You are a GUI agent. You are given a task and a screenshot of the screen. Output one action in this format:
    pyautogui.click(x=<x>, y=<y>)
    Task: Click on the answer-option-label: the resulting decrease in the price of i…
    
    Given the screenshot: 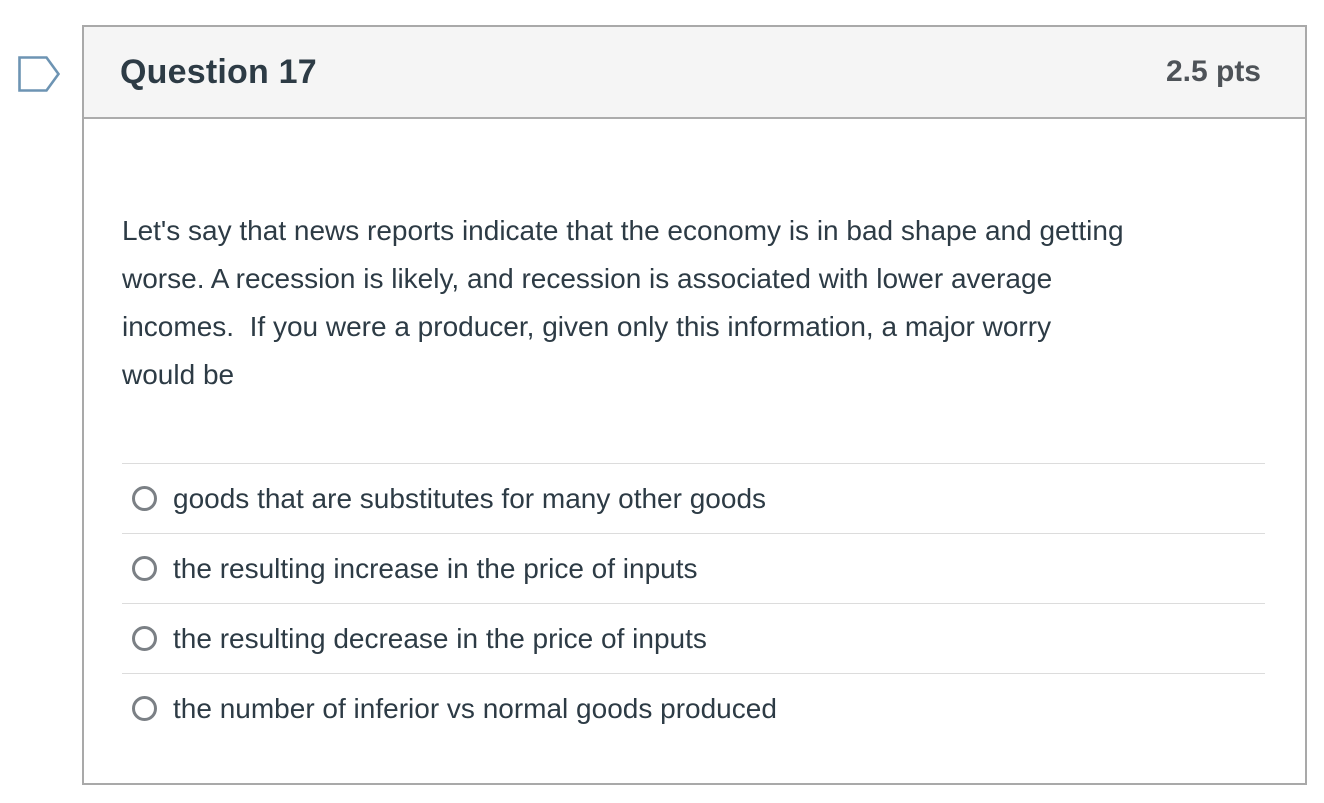 What is the action you would take?
    pyautogui.click(x=440, y=638)
    